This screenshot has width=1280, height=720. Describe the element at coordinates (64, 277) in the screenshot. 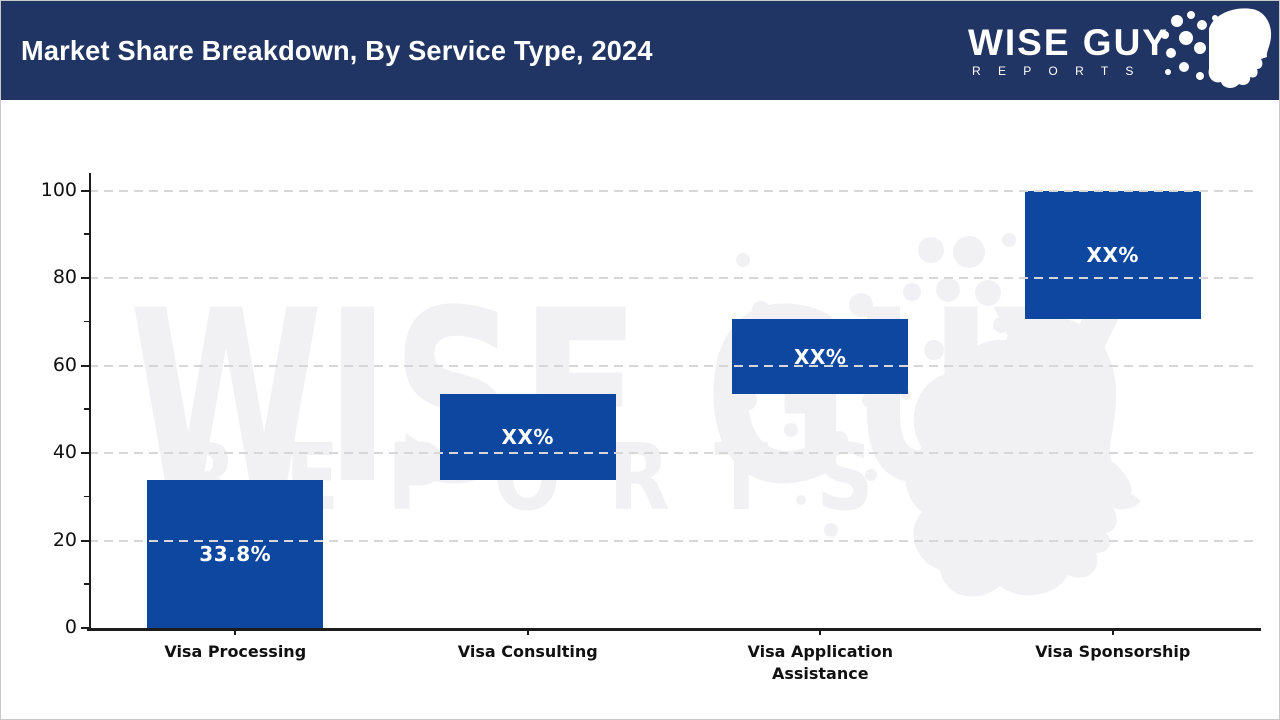

I see `y-tick-label: 80` at that location.